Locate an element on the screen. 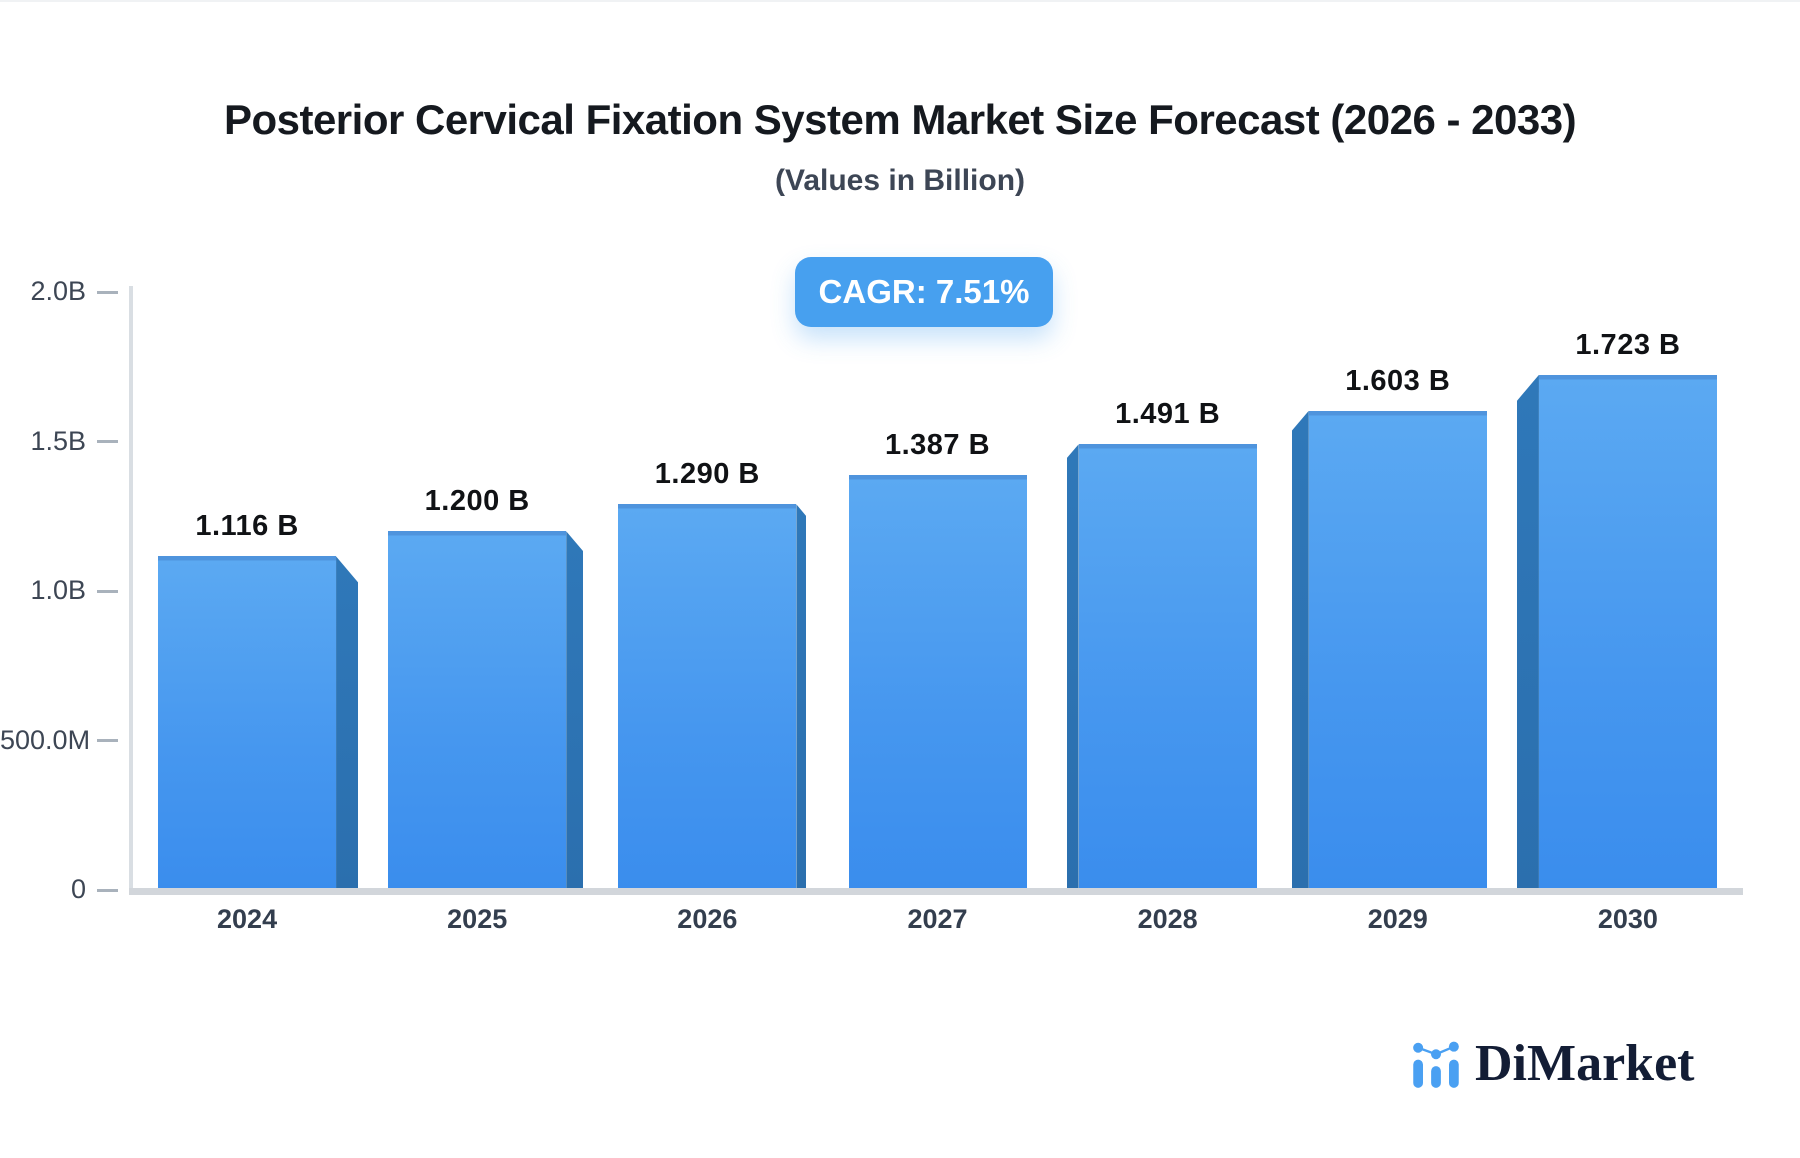 The width and height of the screenshot is (1800, 1158). y-tick-2.0B is located at coordinates (107, 292).